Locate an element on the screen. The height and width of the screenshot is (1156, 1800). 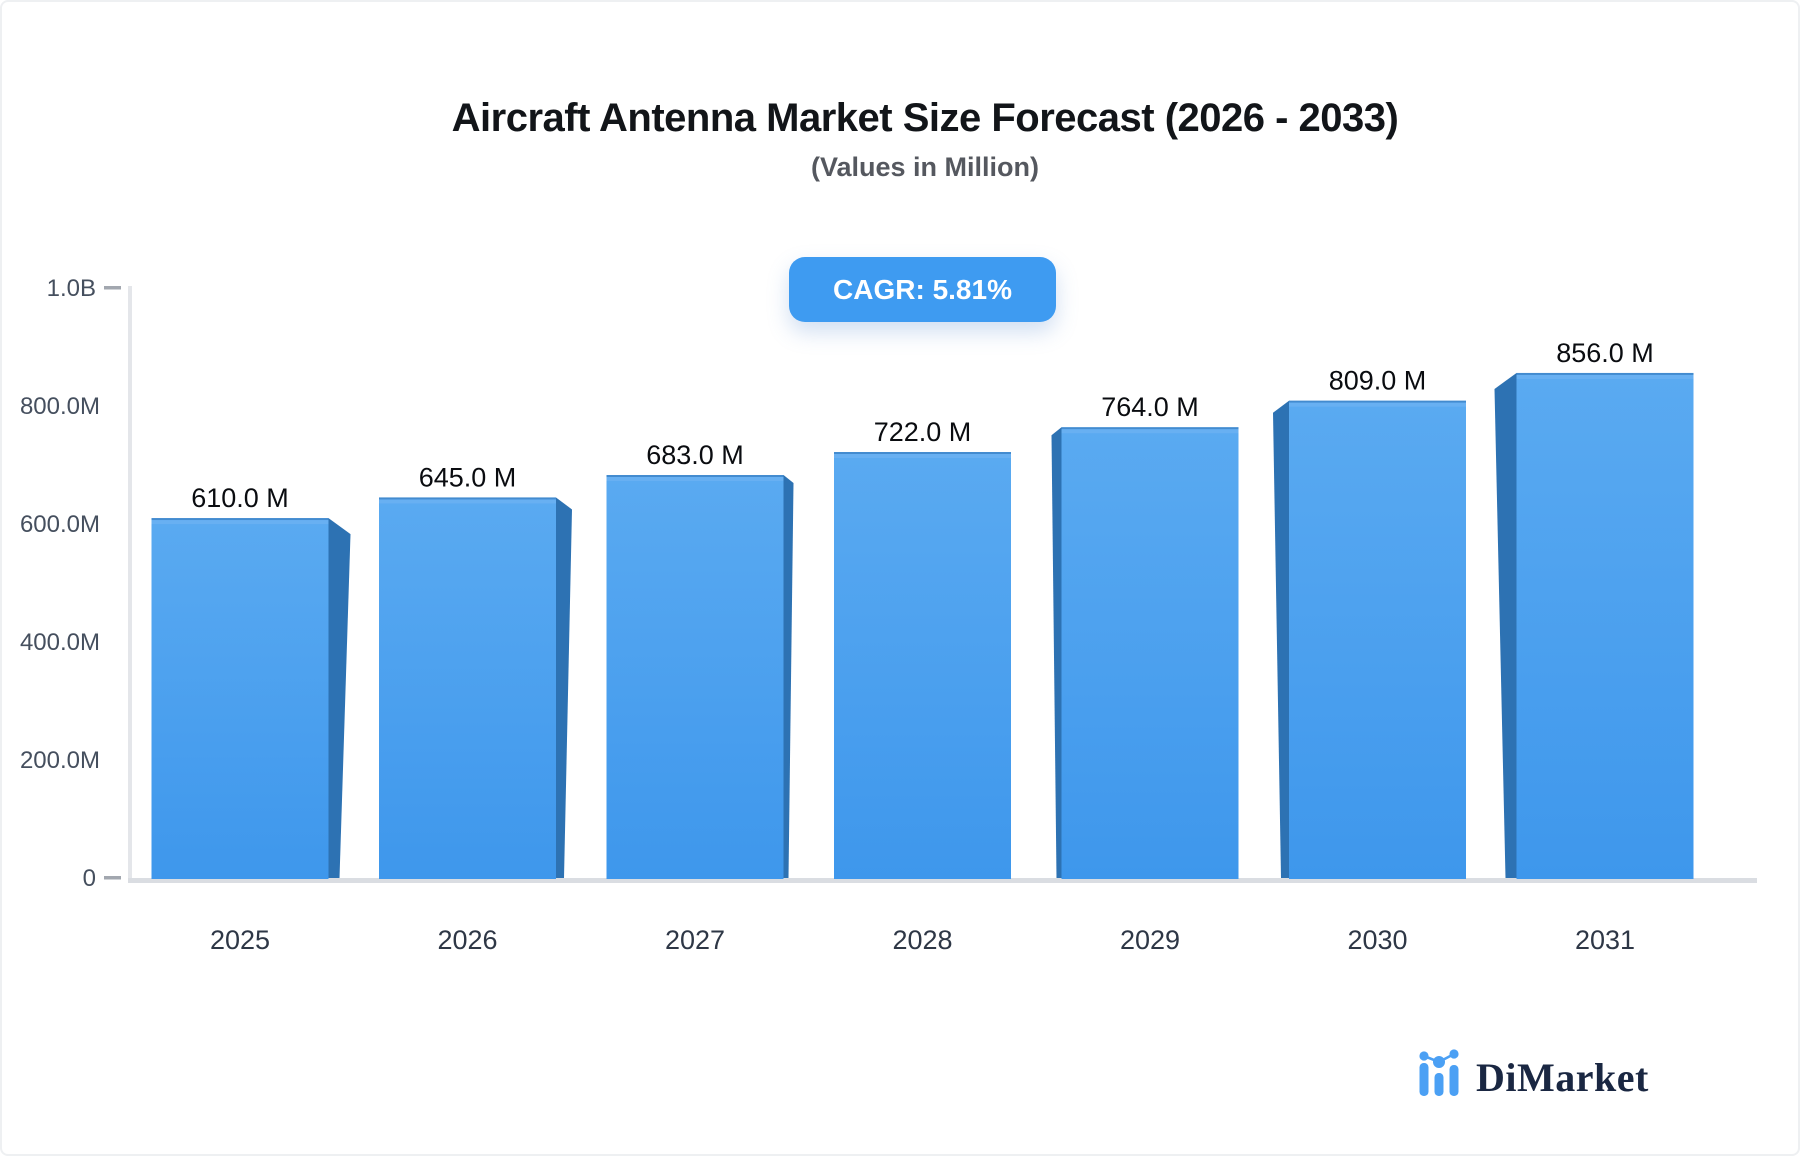
bar-value-label: 645.0 M is located at coordinates (468, 477).